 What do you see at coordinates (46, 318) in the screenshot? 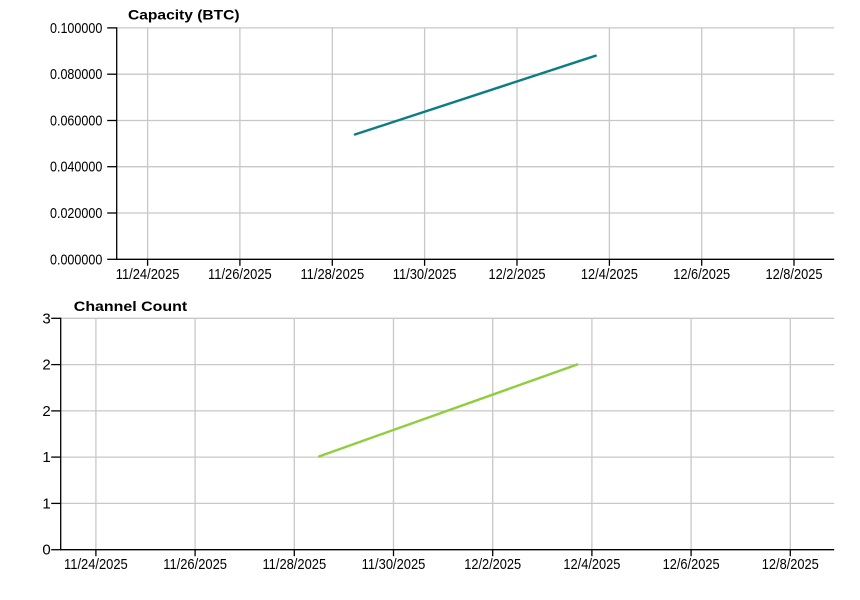
I see `svg-text: 3` at bounding box center [46, 318].